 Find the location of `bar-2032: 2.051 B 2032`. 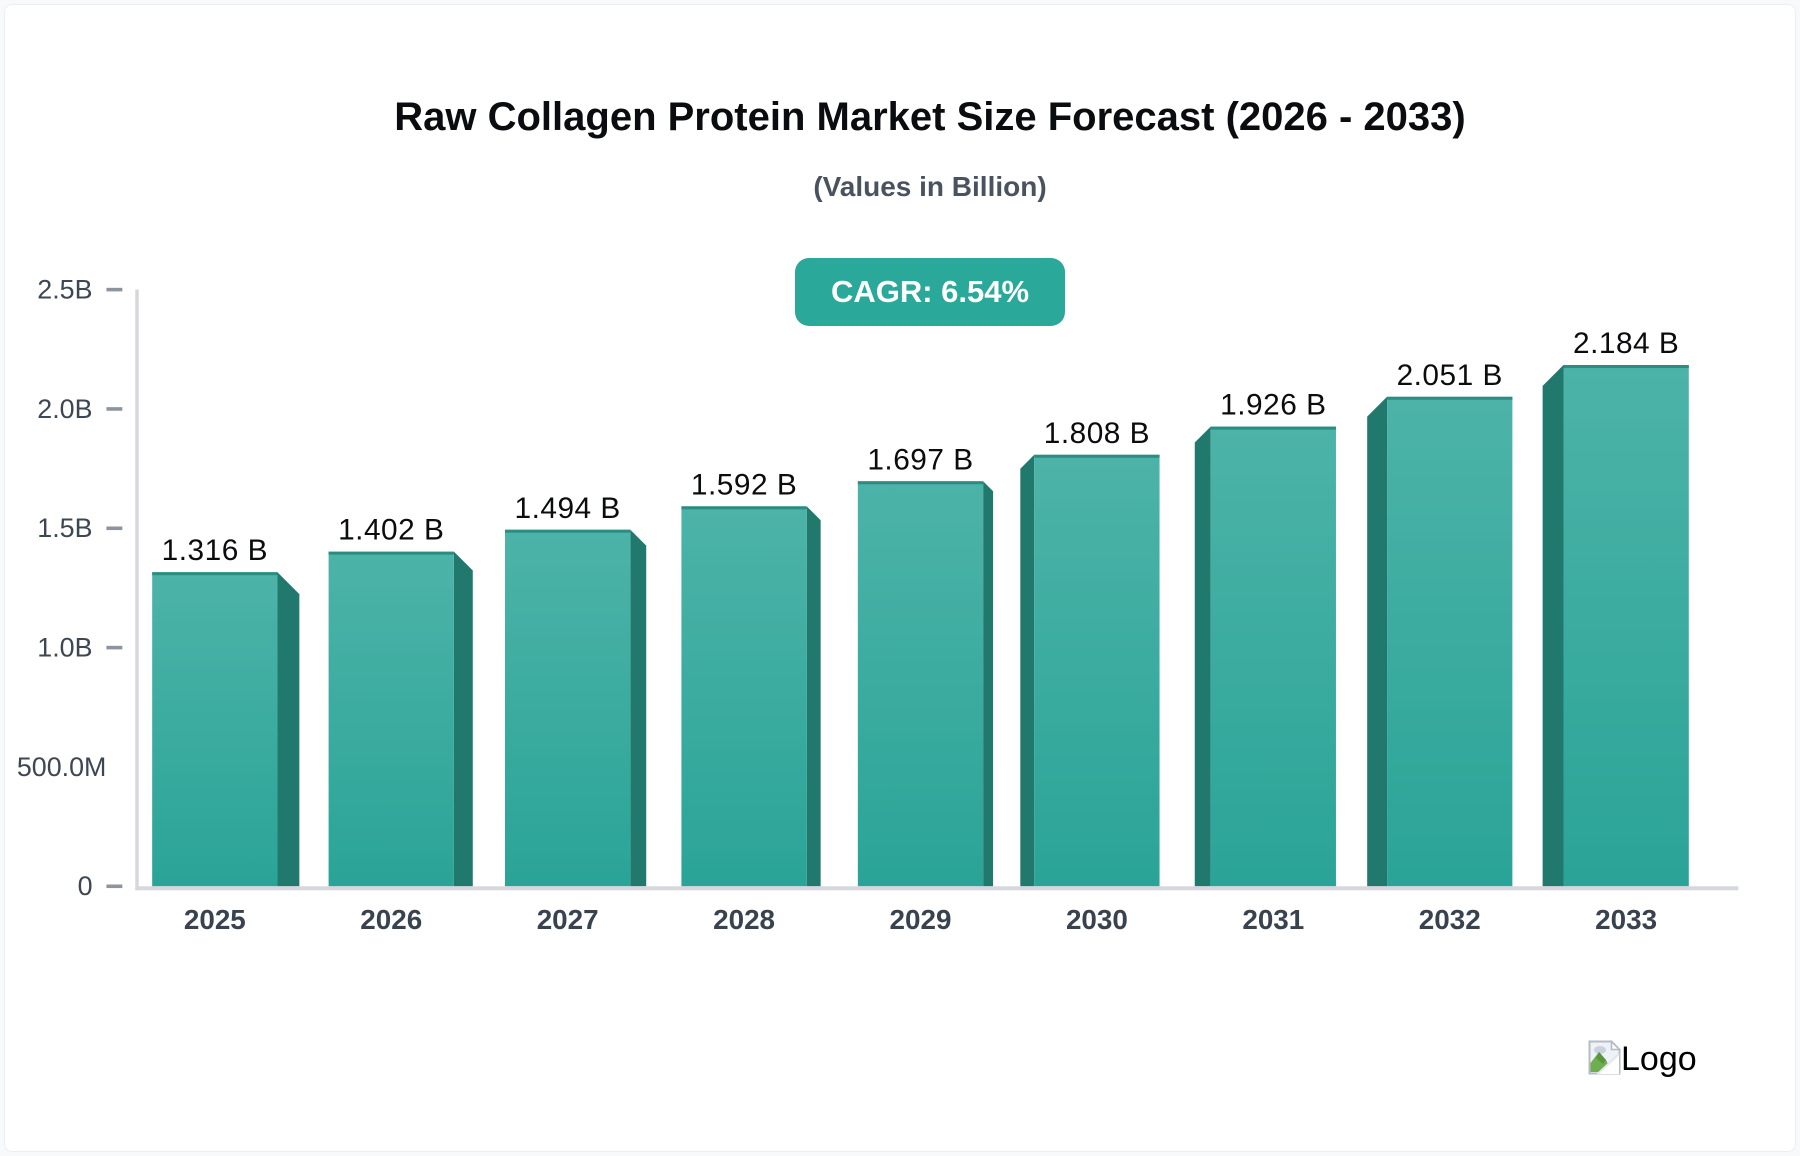

bar-2032: 2.051 B 2032 is located at coordinates (1440, 647).